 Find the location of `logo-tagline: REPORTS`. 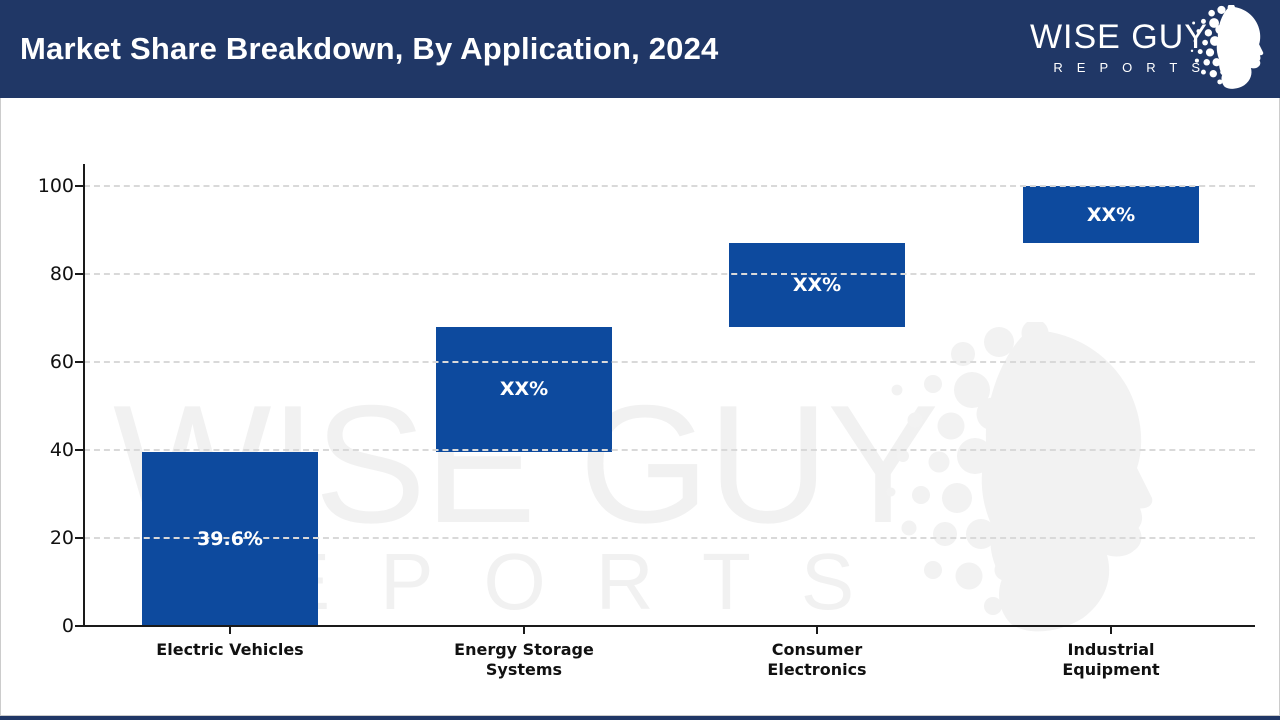

logo-tagline: REPORTS is located at coordinates (1133, 67).